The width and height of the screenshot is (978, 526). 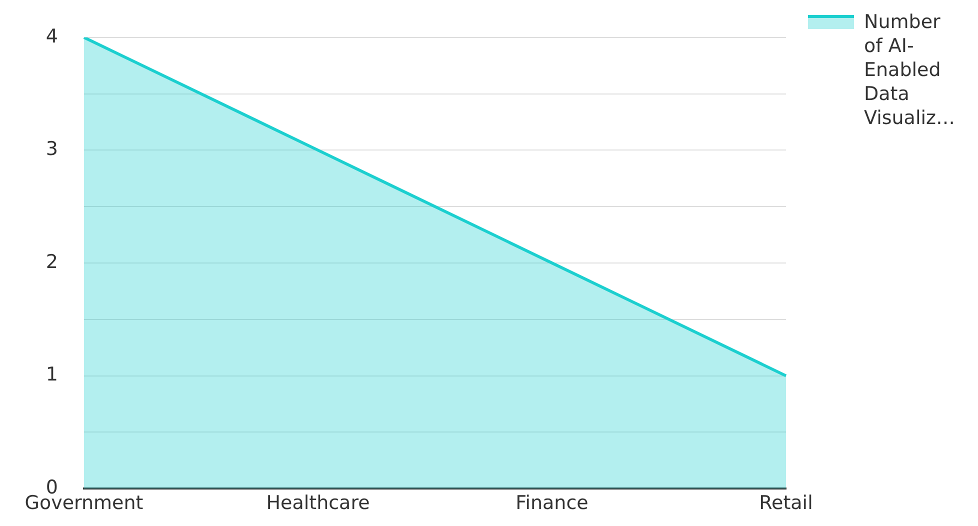 I want to click on y-tick-label: 0, so click(x=52, y=487).